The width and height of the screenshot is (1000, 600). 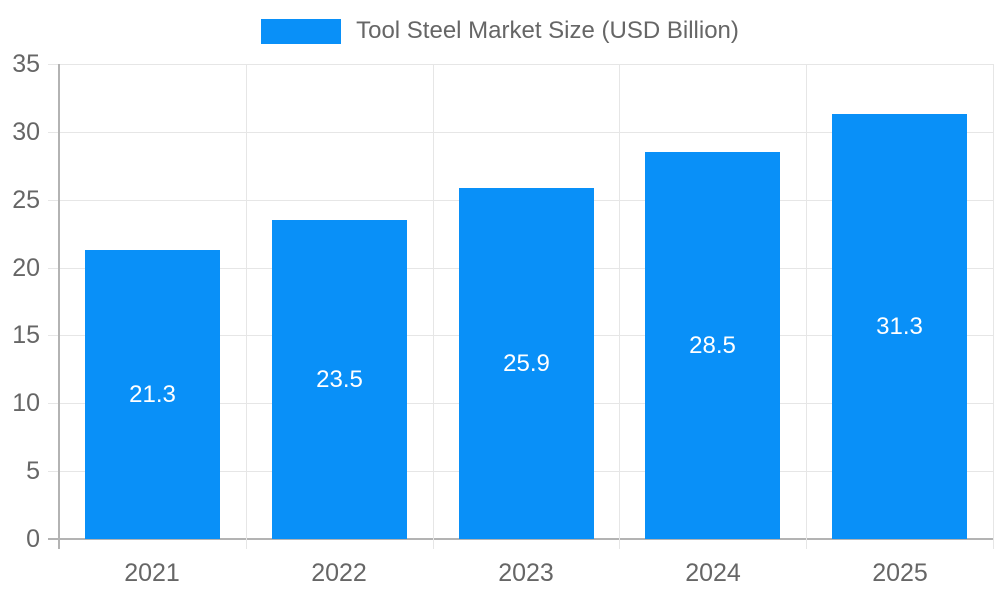 I want to click on x-axis-tick-label: 2022, so click(x=339, y=573).